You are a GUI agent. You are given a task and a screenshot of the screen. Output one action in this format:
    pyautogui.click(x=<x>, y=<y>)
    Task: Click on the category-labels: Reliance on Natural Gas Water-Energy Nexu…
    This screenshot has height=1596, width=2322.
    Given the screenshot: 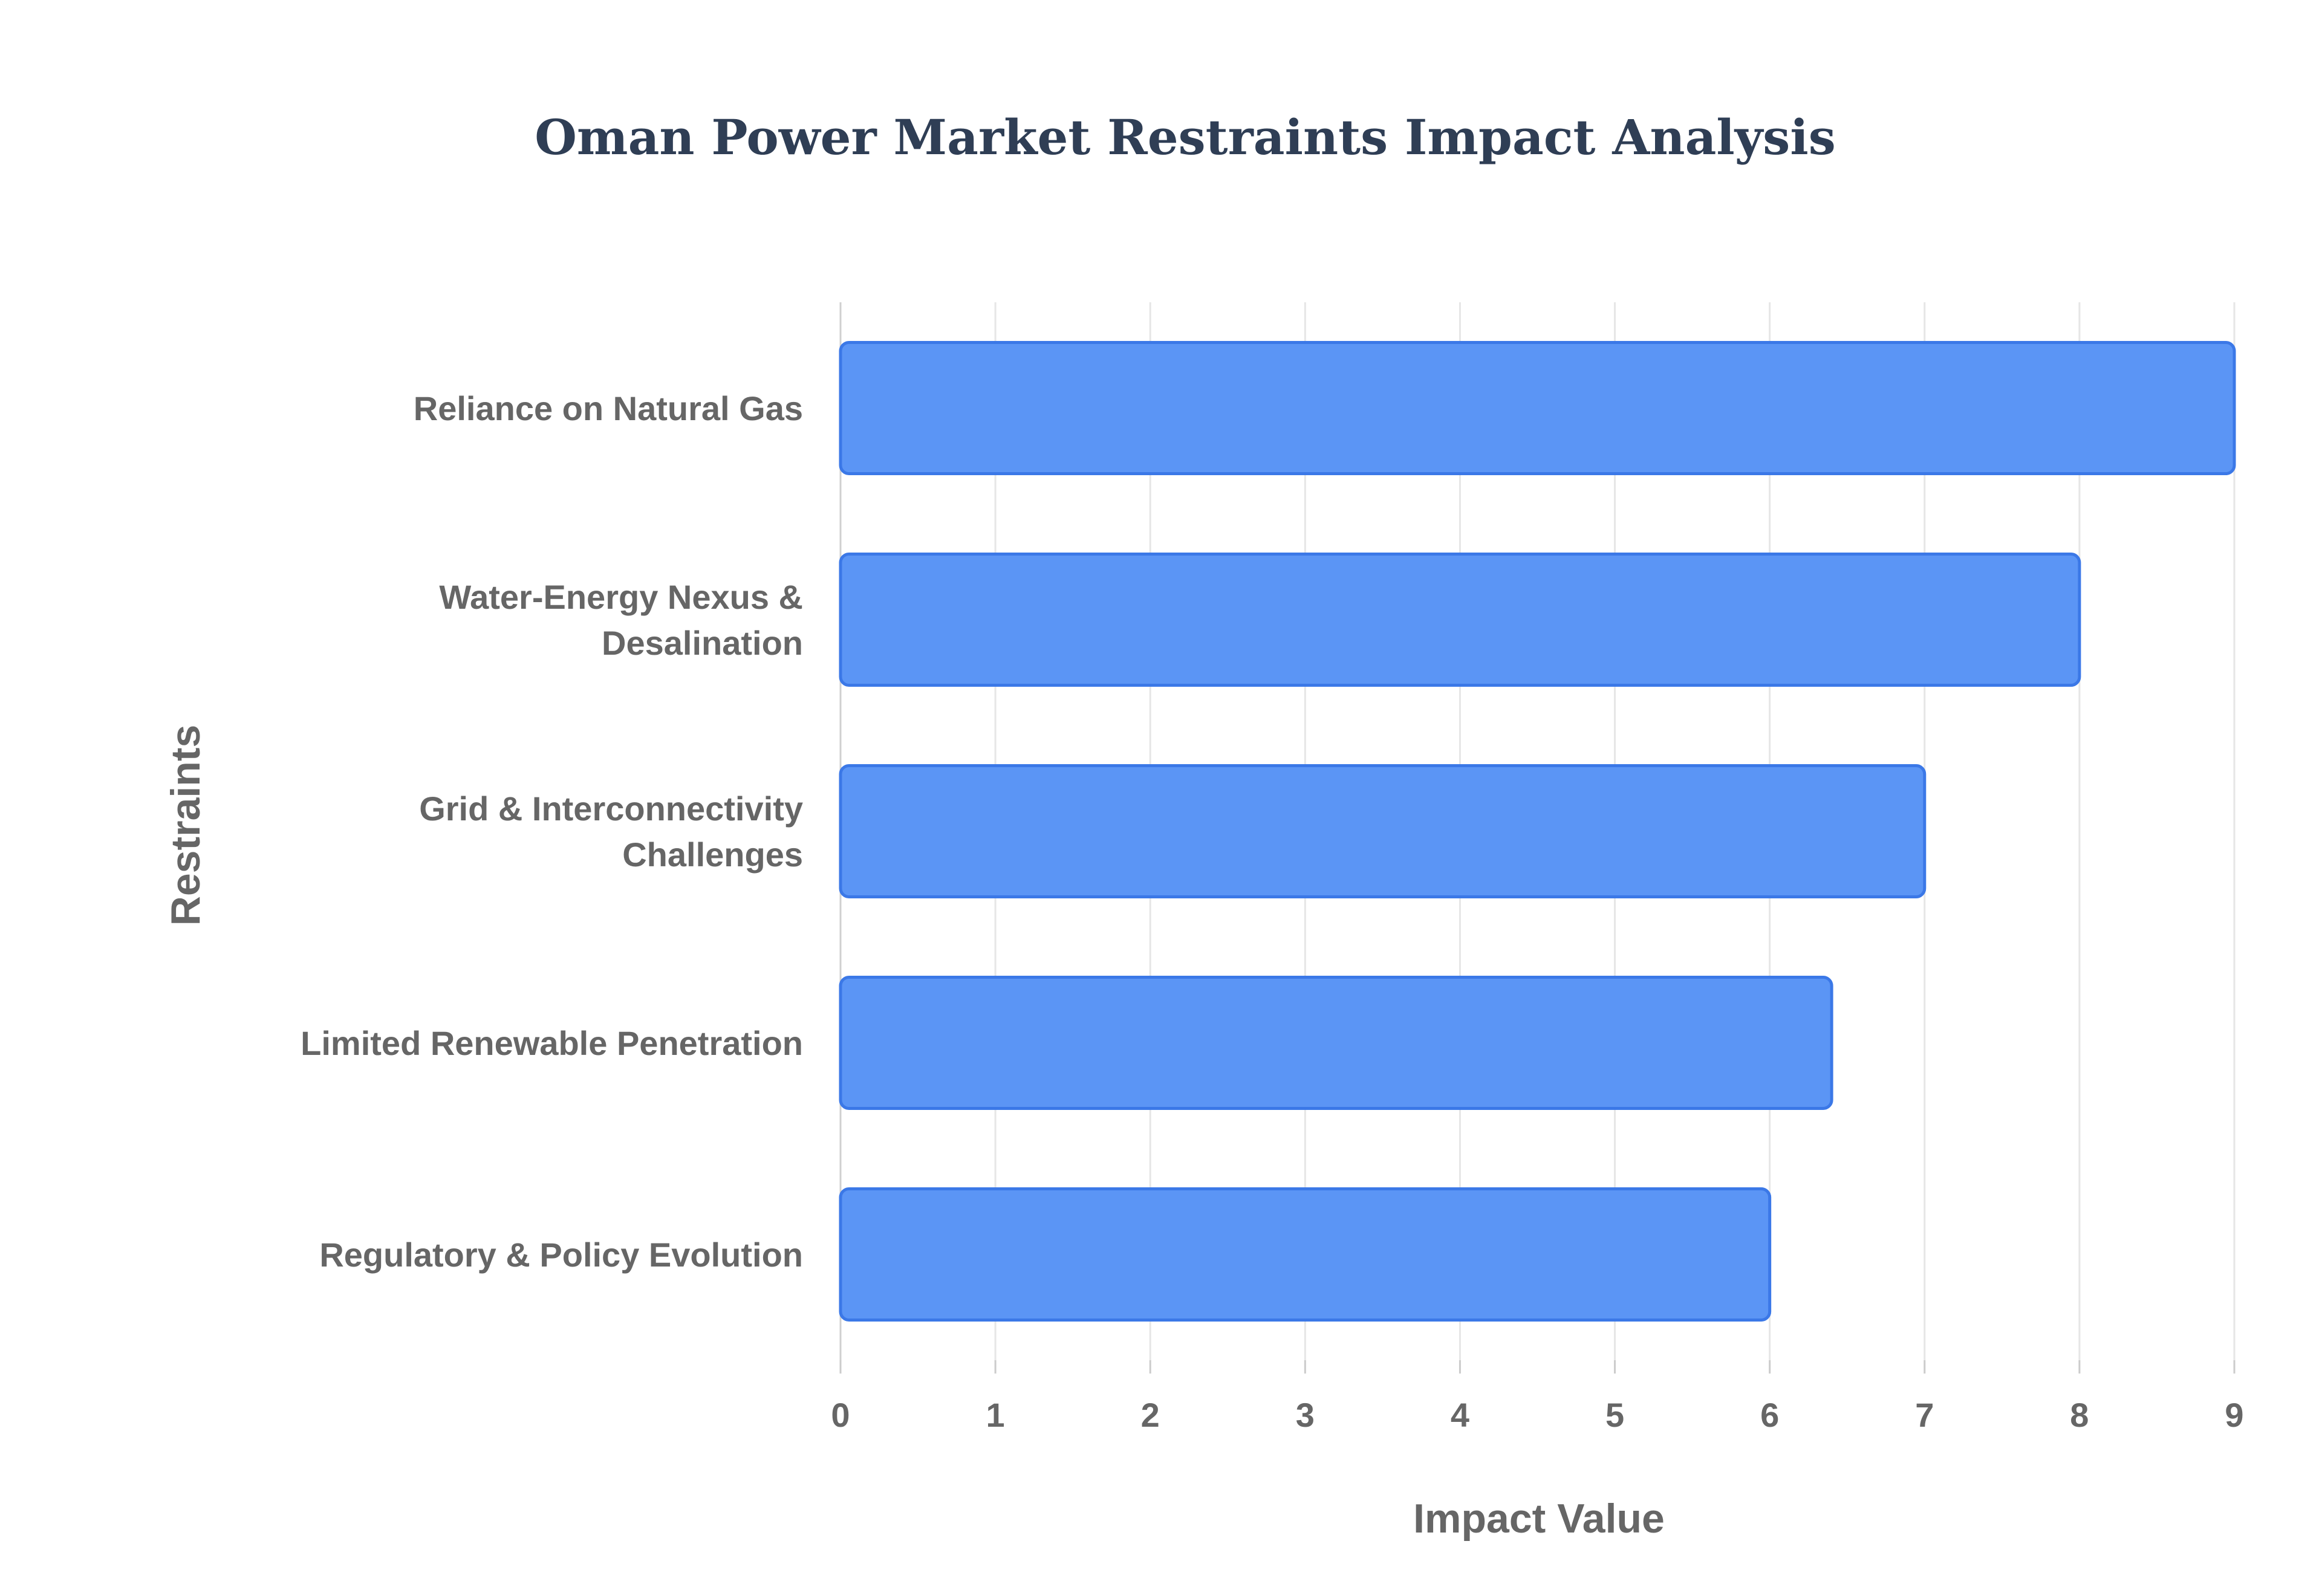 What is the action you would take?
    pyautogui.click(x=552, y=831)
    